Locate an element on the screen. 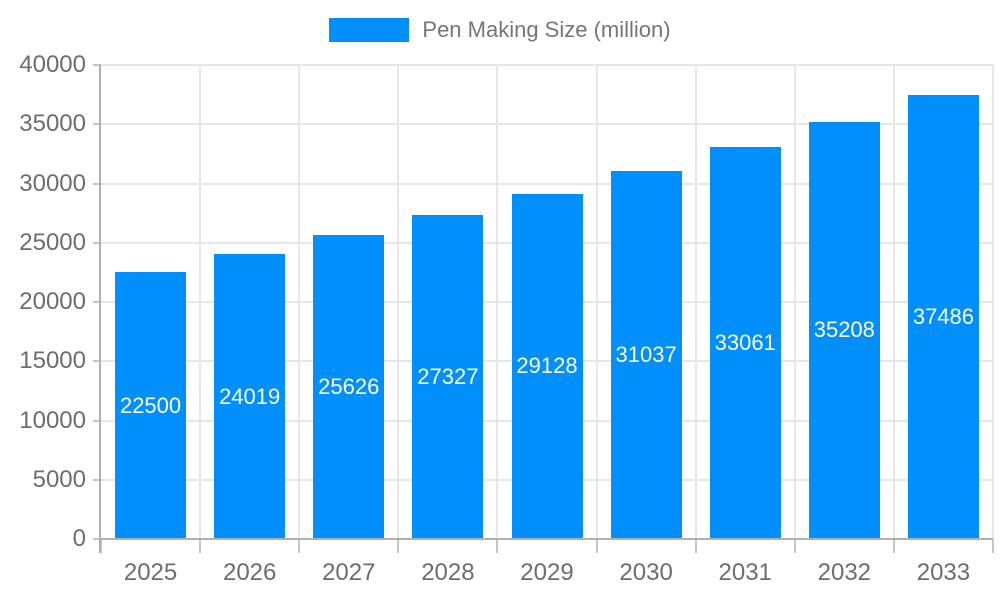 The image size is (1000, 600). bar-2025 is located at coordinates (151, 405).